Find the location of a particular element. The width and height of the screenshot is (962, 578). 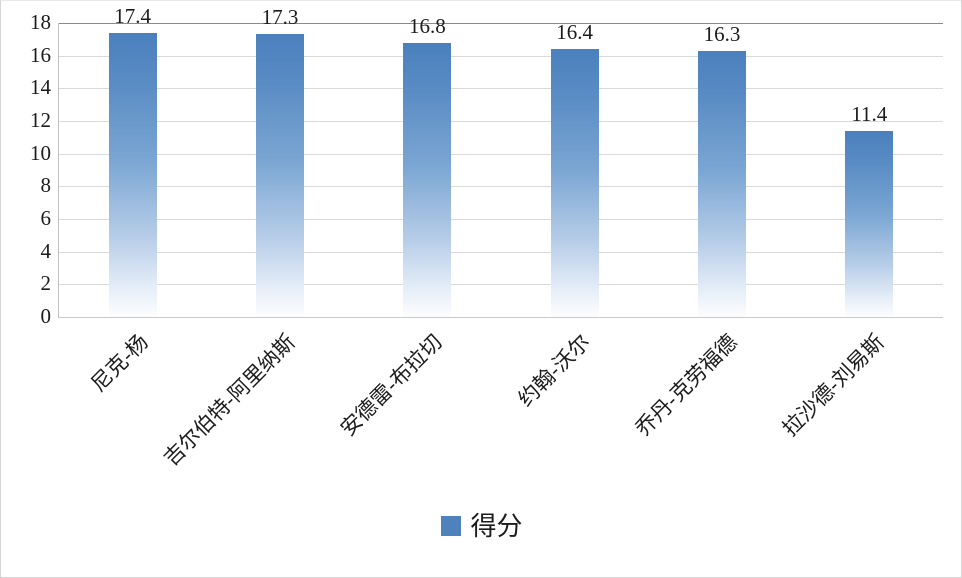

bar-value-label: 17.4 is located at coordinates (133, 15).